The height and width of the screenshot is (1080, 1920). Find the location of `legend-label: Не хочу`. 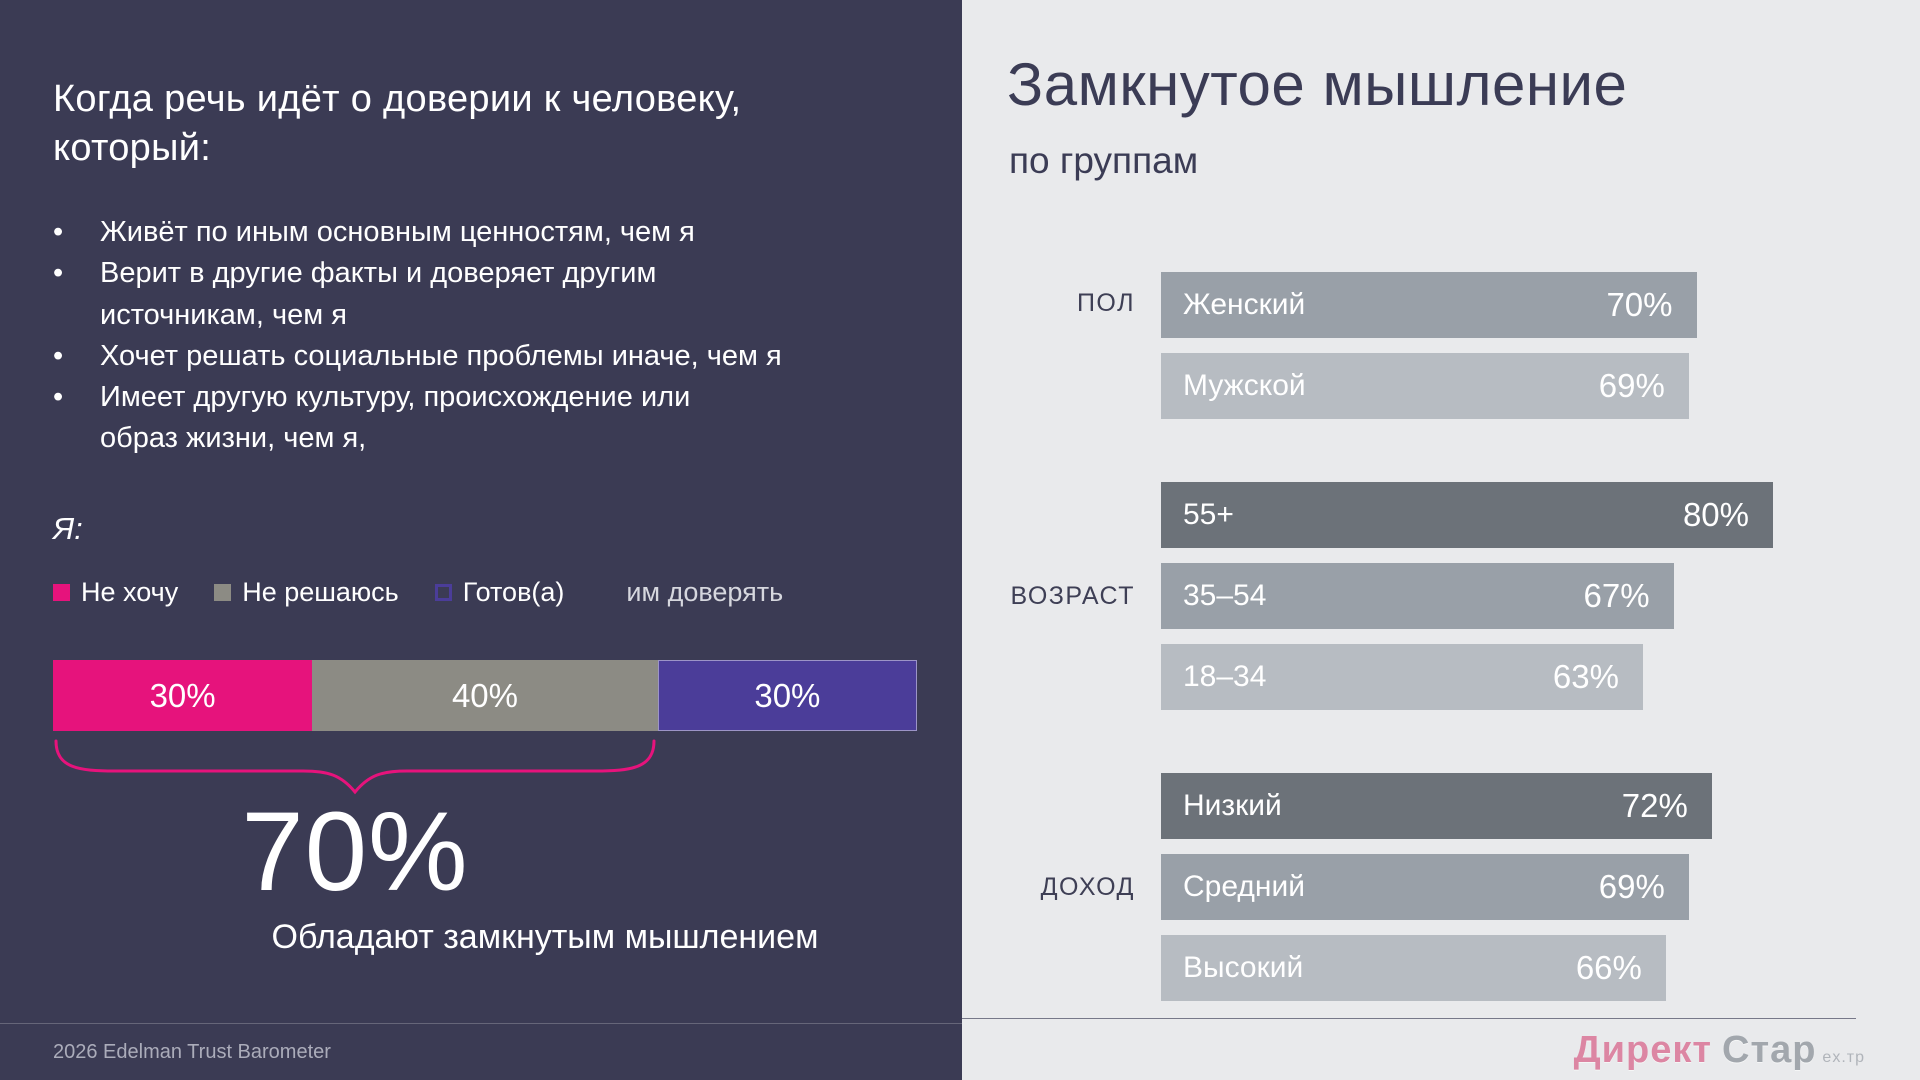

legend-label: Не хочу is located at coordinates (130, 592).